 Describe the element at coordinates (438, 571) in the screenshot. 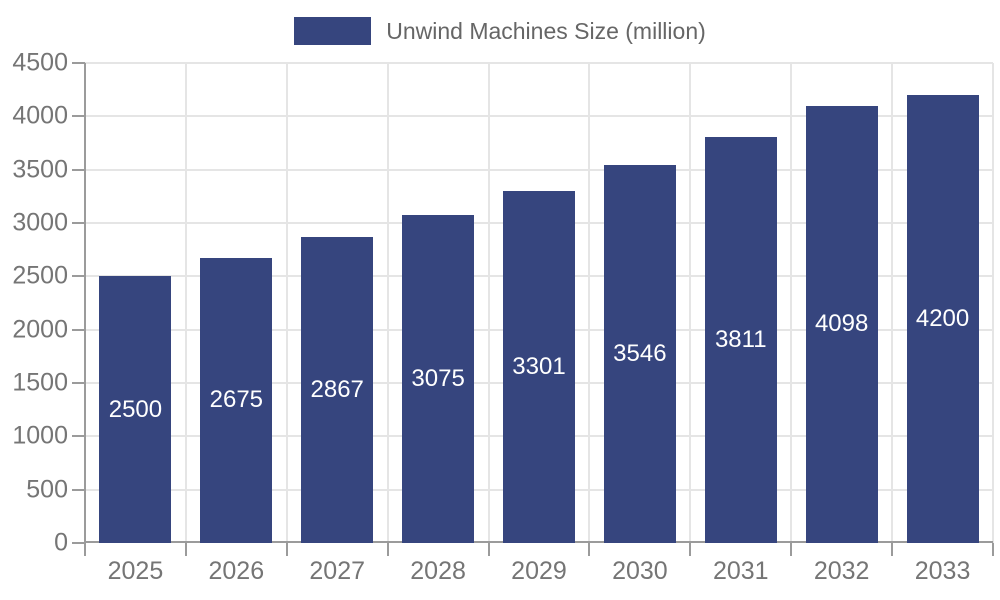

I see `x-axis-label: 2028` at that location.